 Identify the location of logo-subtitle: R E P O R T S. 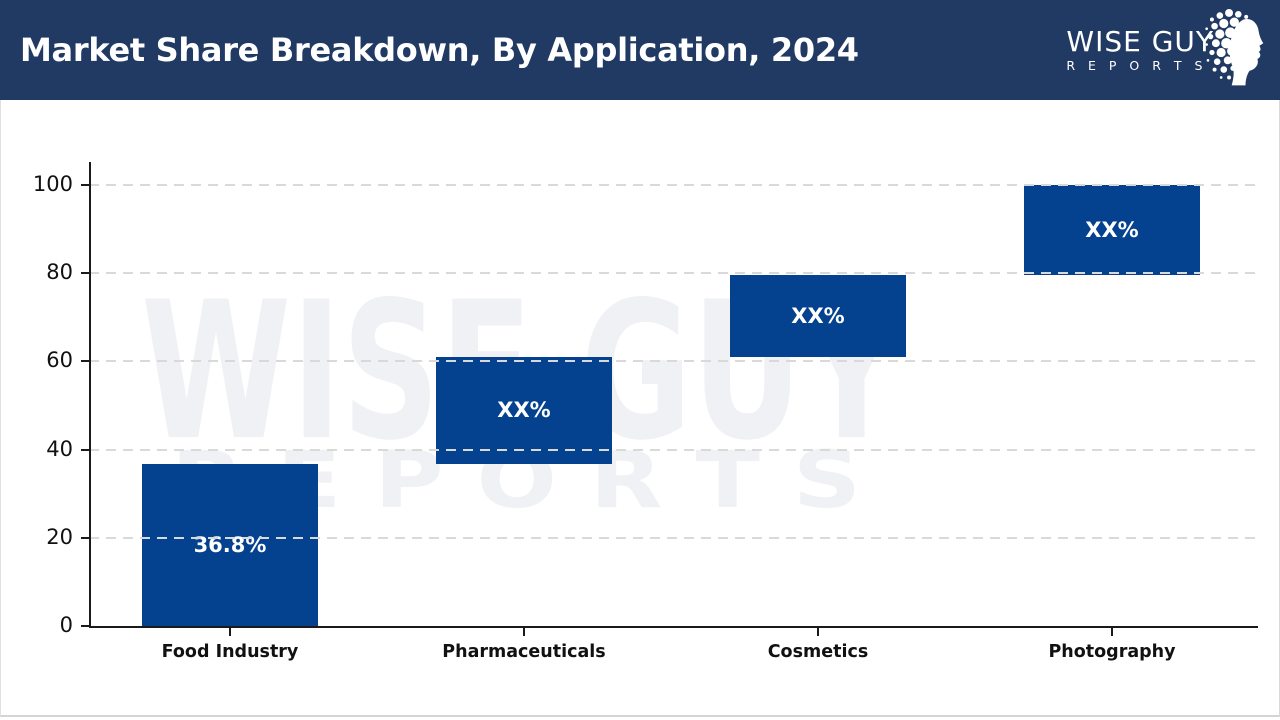
(1136, 65).